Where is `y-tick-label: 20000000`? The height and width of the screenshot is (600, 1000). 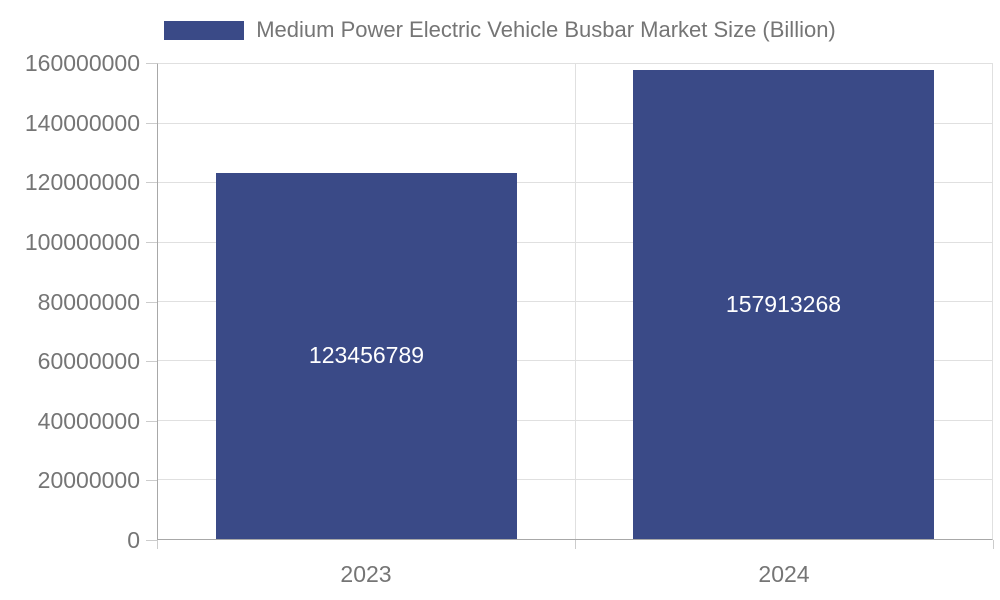 y-tick-label: 20000000 is located at coordinates (88, 480).